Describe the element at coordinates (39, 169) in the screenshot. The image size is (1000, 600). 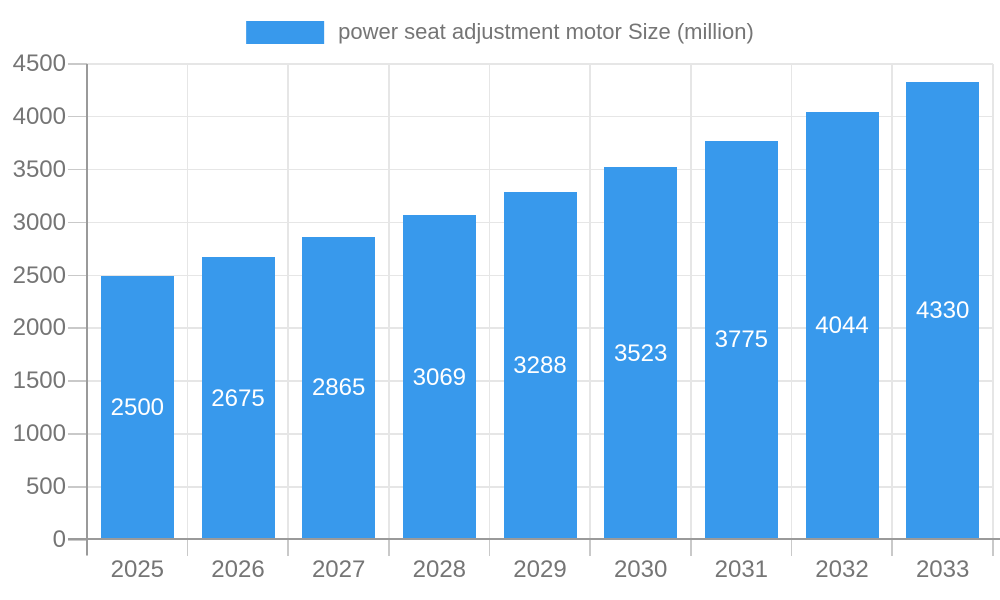
I see `y-axis-tick-label: 3500` at that location.